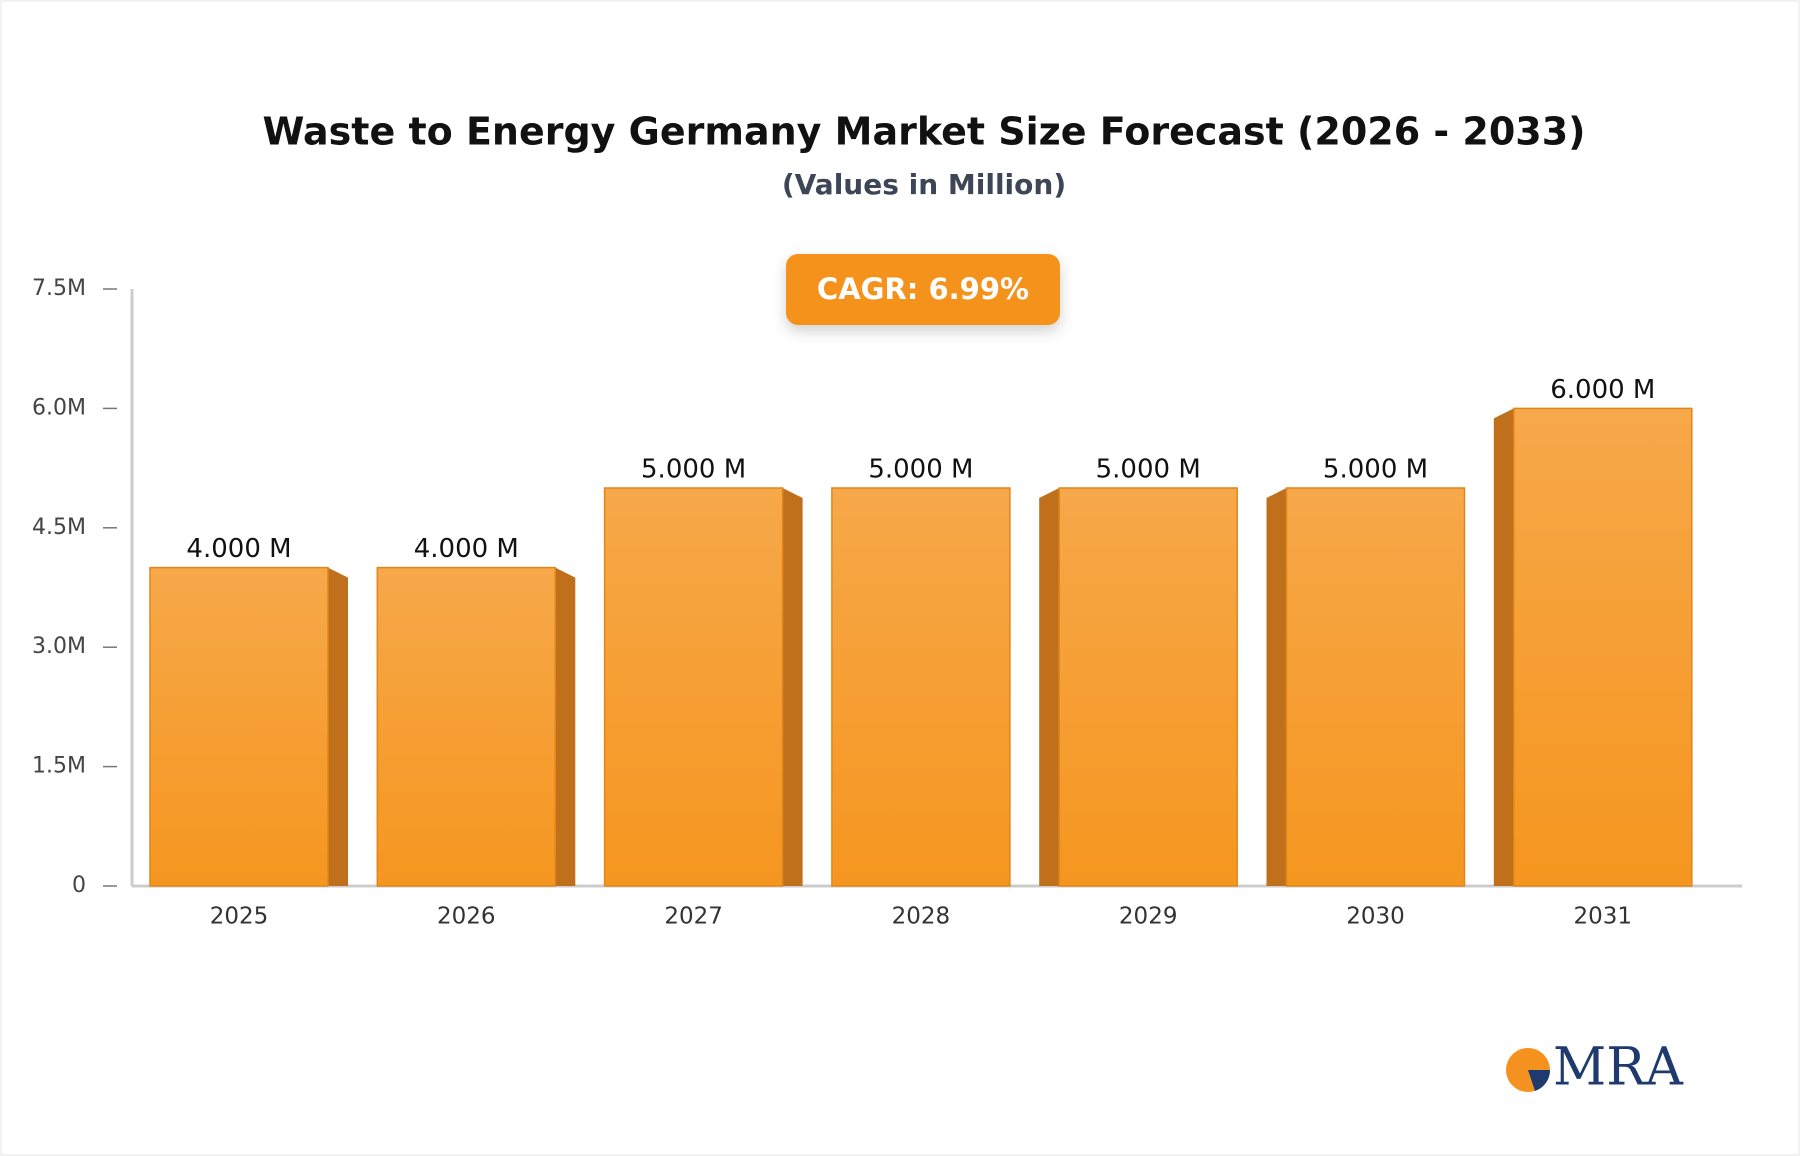 The height and width of the screenshot is (1156, 1800). What do you see at coordinates (921, 917) in the screenshot?
I see `x-tick-label: 2028` at bounding box center [921, 917].